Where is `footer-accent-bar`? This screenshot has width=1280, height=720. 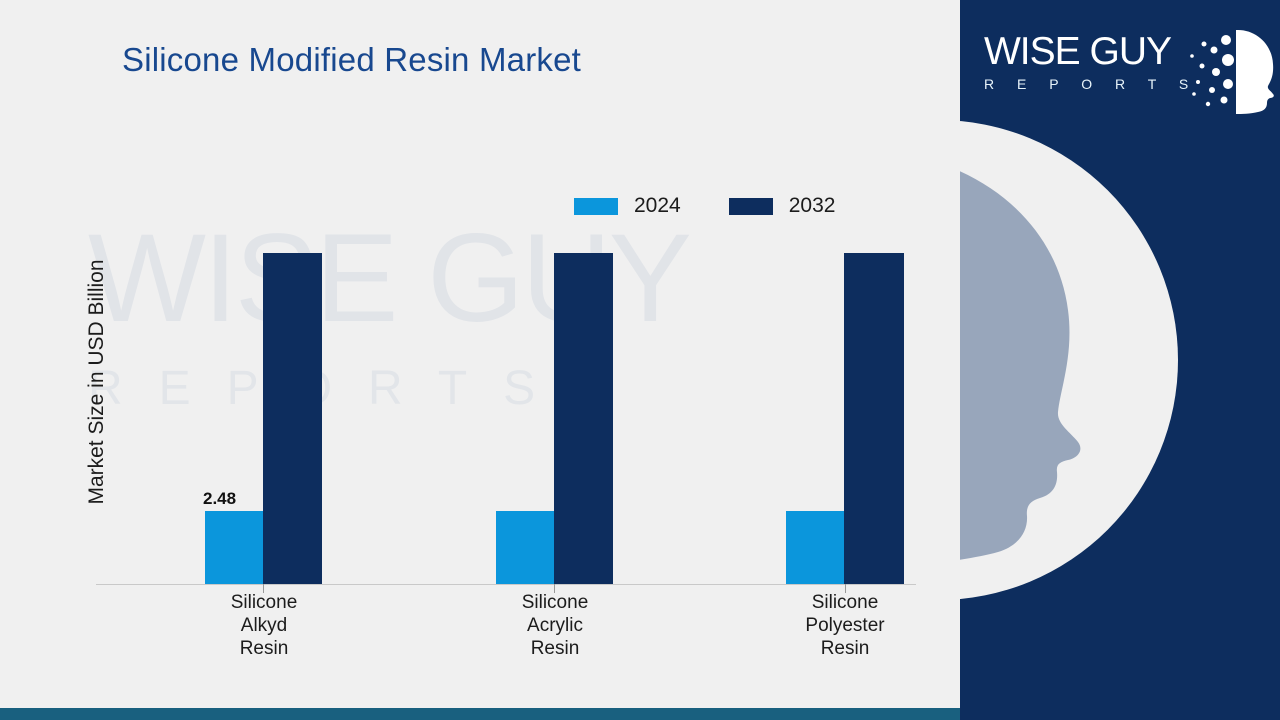
footer-accent-bar is located at coordinates (480, 714).